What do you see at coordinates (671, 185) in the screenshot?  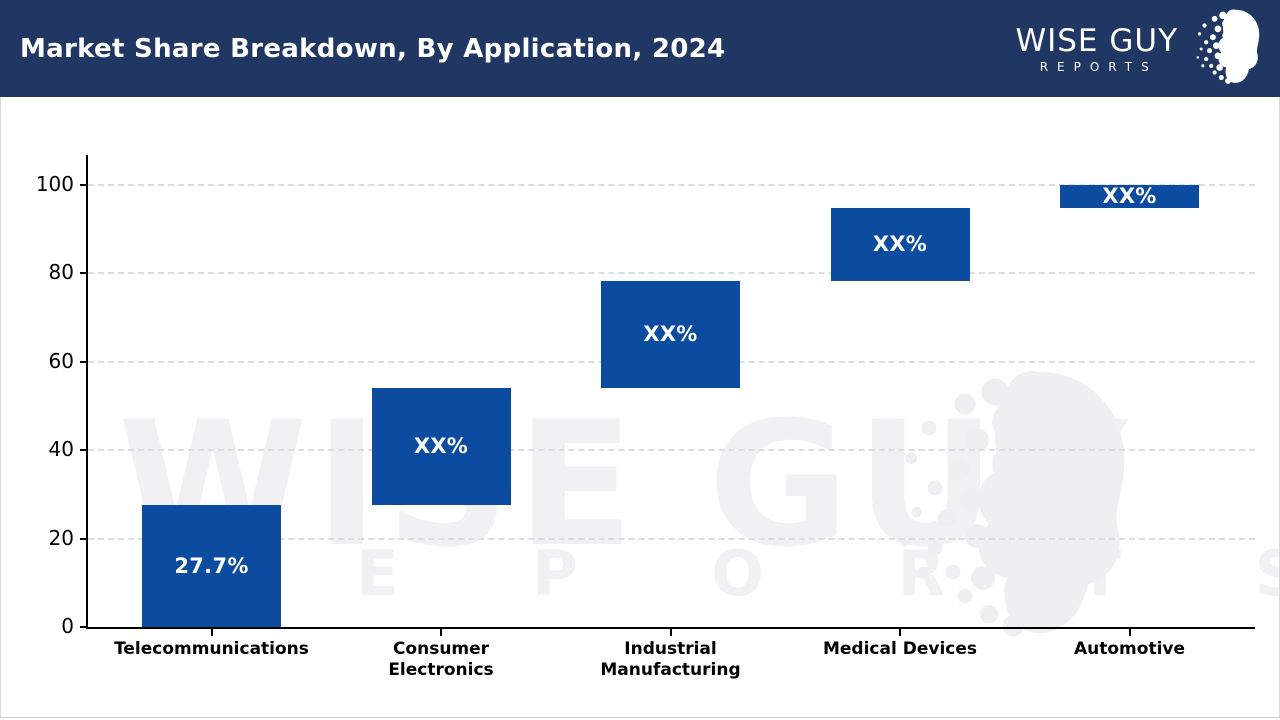 I see `gridline-y100` at bounding box center [671, 185].